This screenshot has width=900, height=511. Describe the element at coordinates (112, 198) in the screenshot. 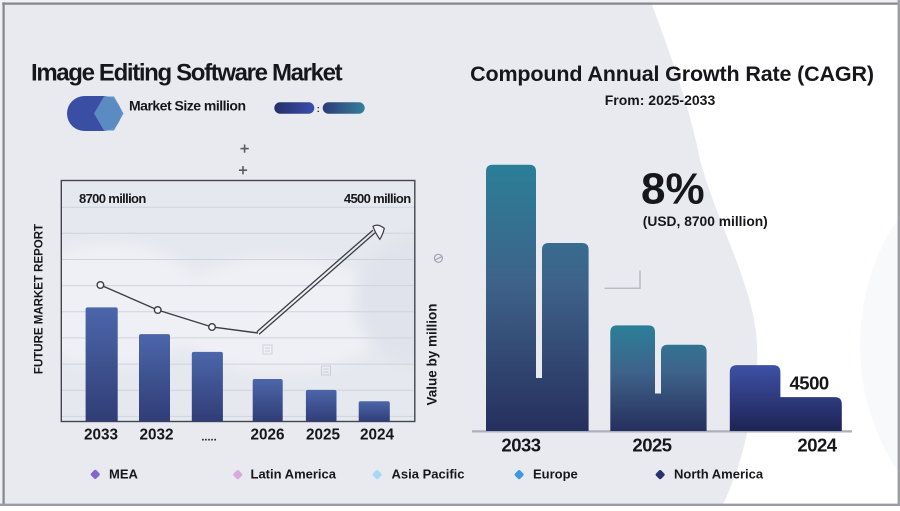

I see `svg-text: 8700 million` at that location.